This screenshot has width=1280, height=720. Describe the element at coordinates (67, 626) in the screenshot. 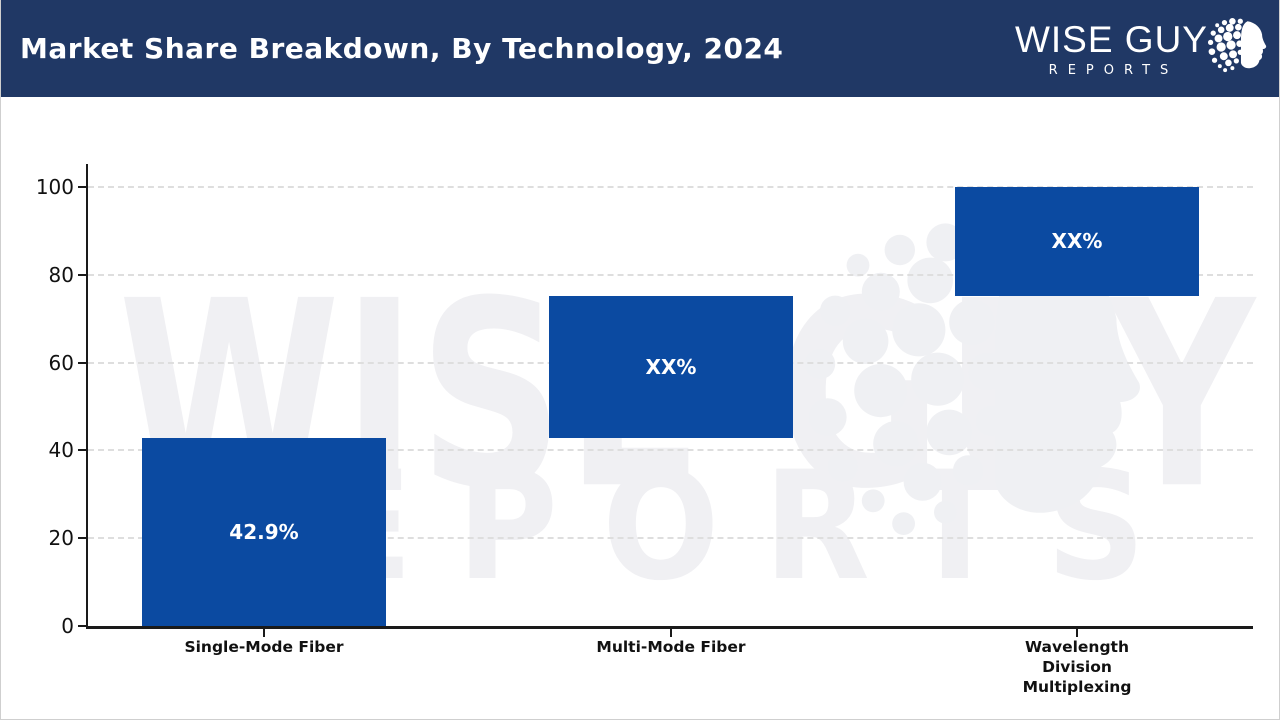

I see `y-tick-label-0: 0` at that location.